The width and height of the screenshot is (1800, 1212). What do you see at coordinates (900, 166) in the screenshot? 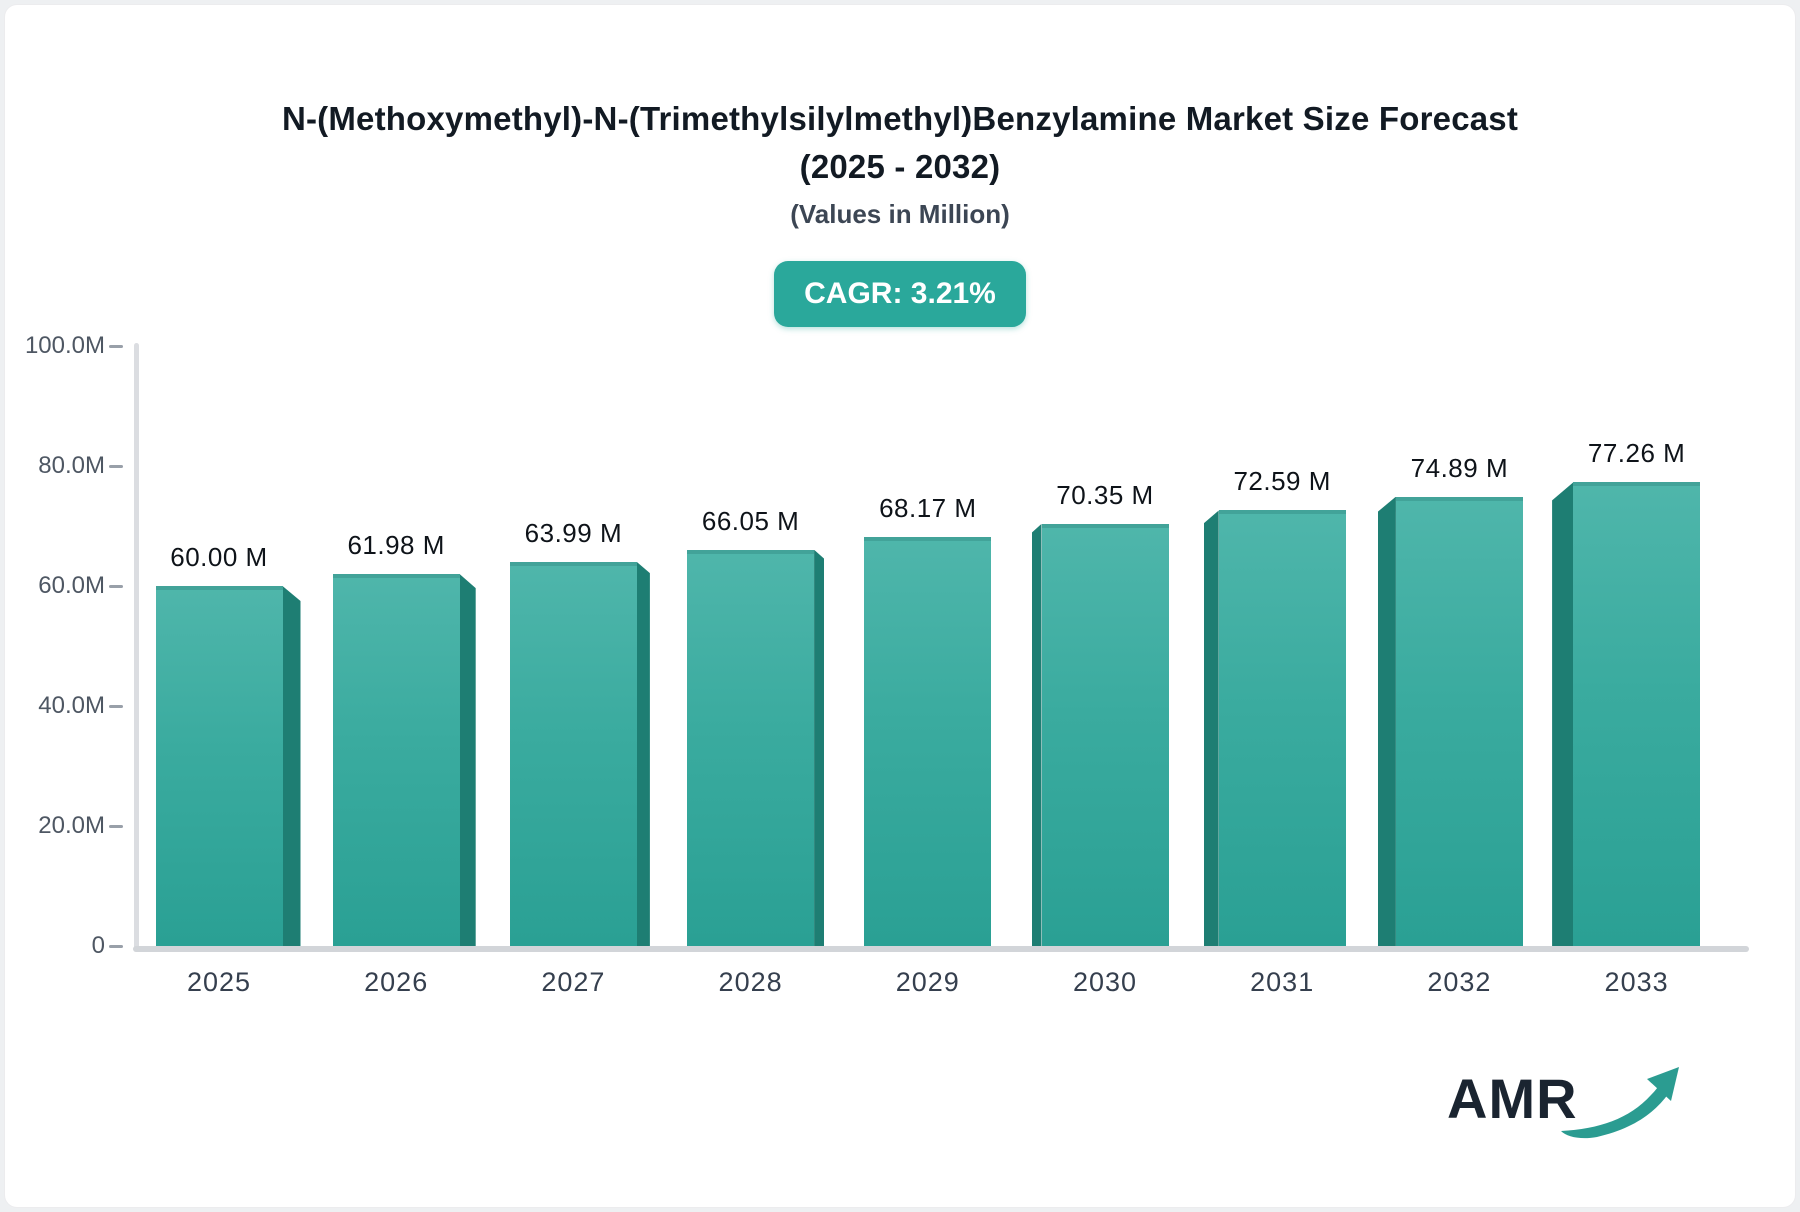
I see `chart-title-line2: (2025 - 2032)` at bounding box center [900, 166].